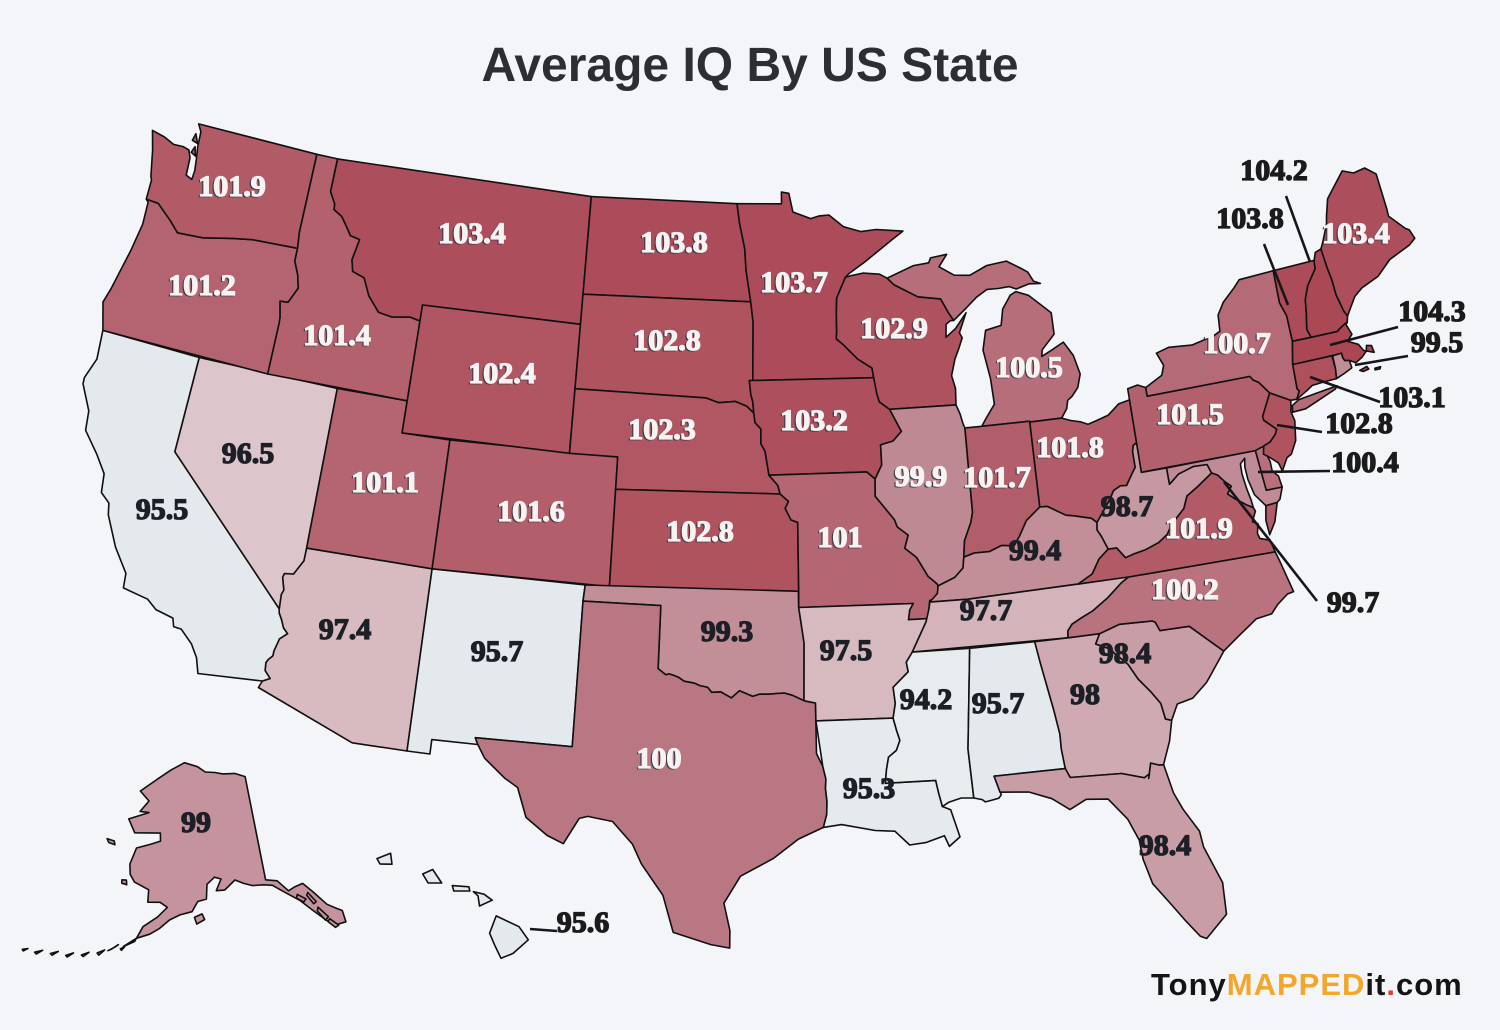 The height and width of the screenshot is (1030, 1500). Describe the element at coordinates (345, 629) in the screenshot. I see `svg-text: 97.4` at that location.